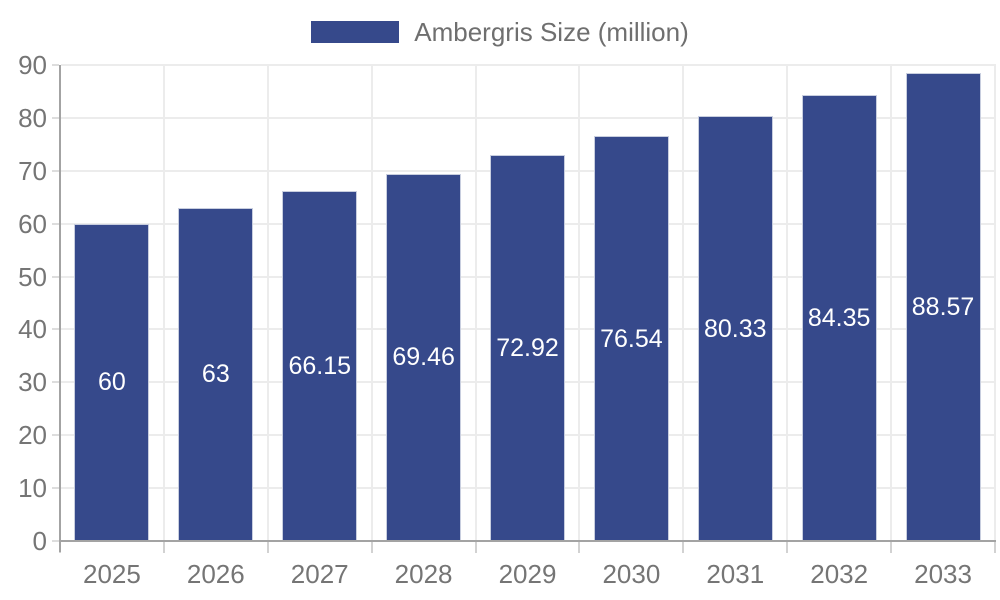 This screenshot has width=1000, height=600. What do you see at coordinates (32, 488) in the screenshot?
I see `y-axis-label-10: 10` at bounding box center [32, 488].